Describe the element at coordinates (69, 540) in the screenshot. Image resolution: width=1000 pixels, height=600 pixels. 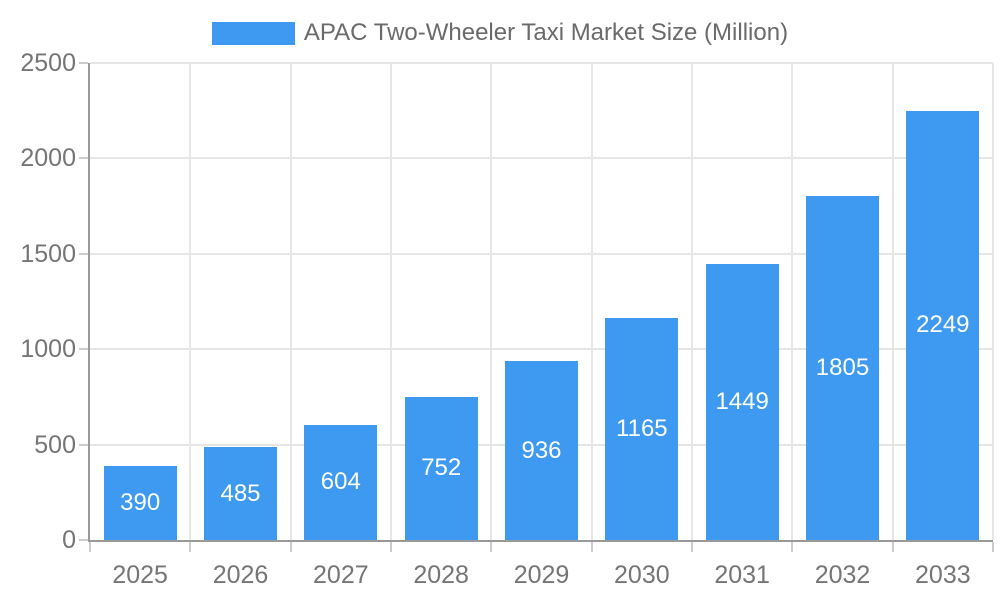
I see `y-axis-tick-label: 0` at that location.